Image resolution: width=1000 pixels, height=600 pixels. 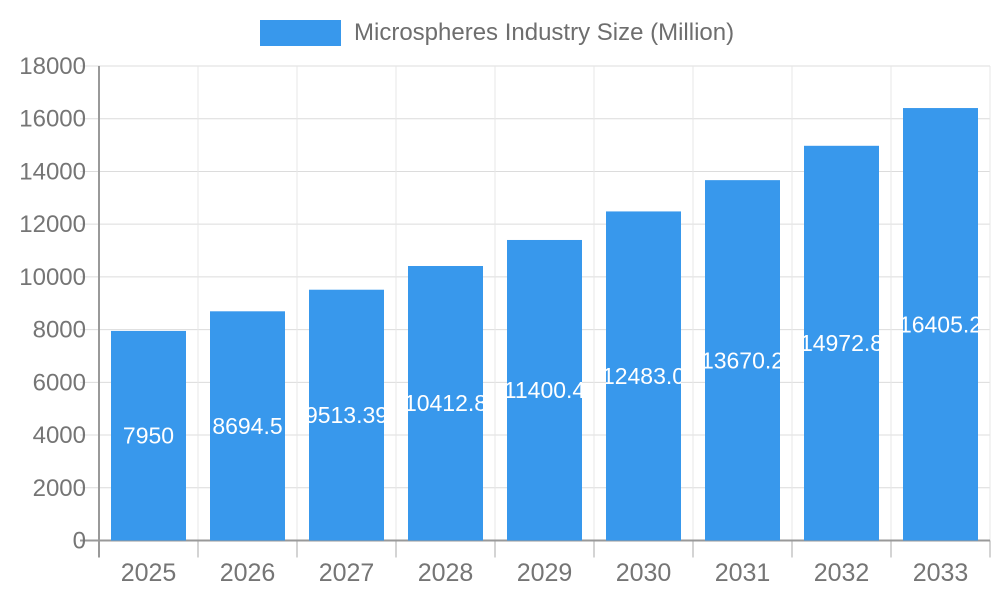 I want to click on legend: Microspheres Industry Size (Million), so click(x=497, y=33).